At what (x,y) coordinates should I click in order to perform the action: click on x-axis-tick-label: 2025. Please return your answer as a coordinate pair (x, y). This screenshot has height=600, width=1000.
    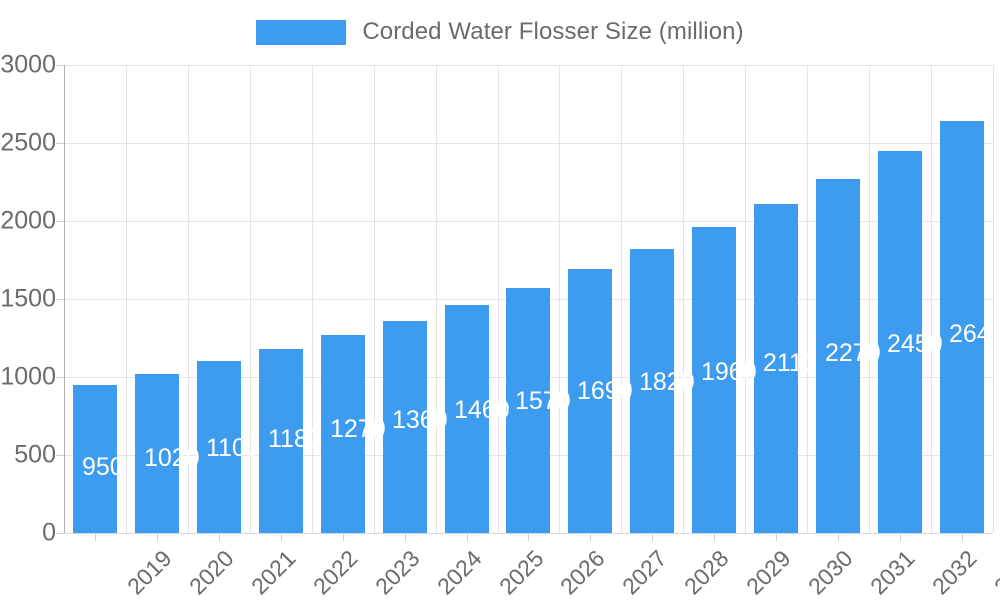
    Looking at the image, I should click on (521, 572).